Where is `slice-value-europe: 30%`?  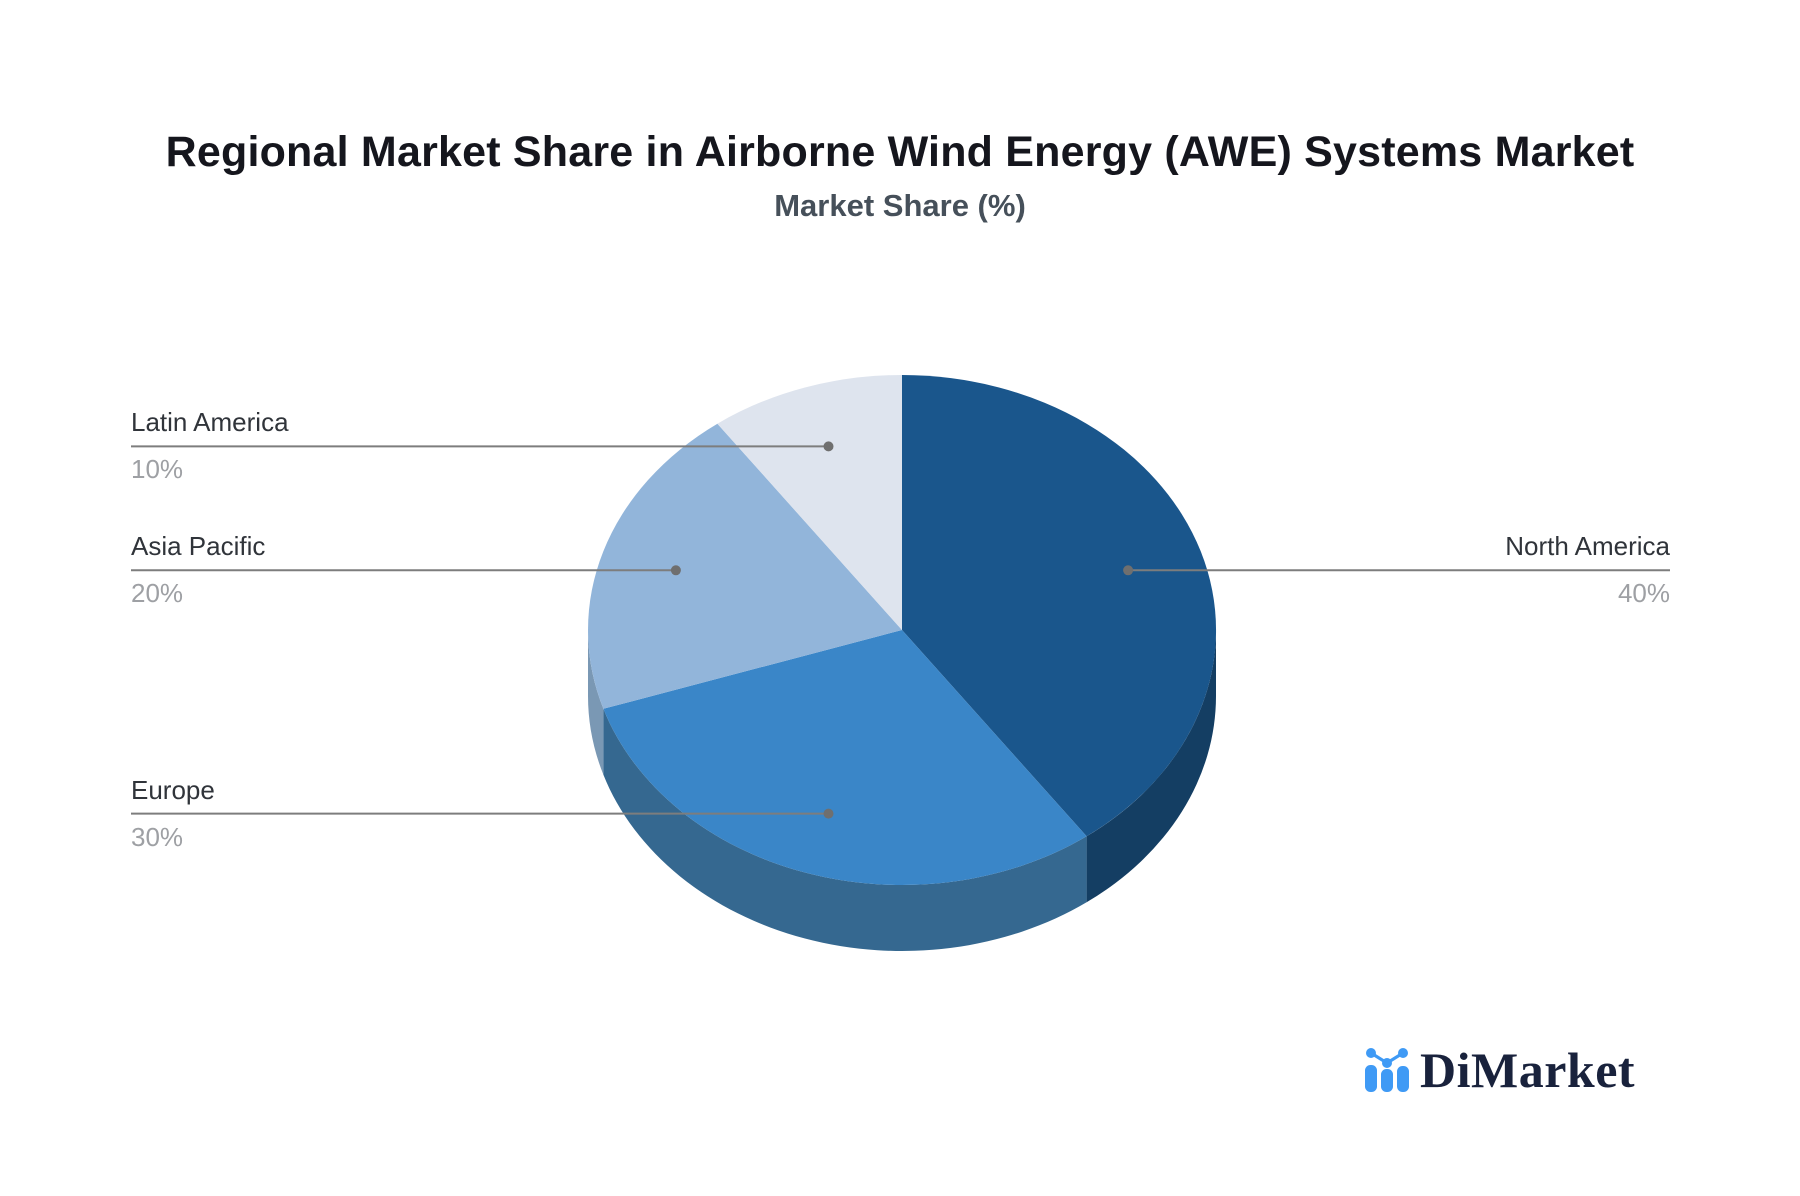
slice-value-europe: 30% is located at coordinates (157, 836).